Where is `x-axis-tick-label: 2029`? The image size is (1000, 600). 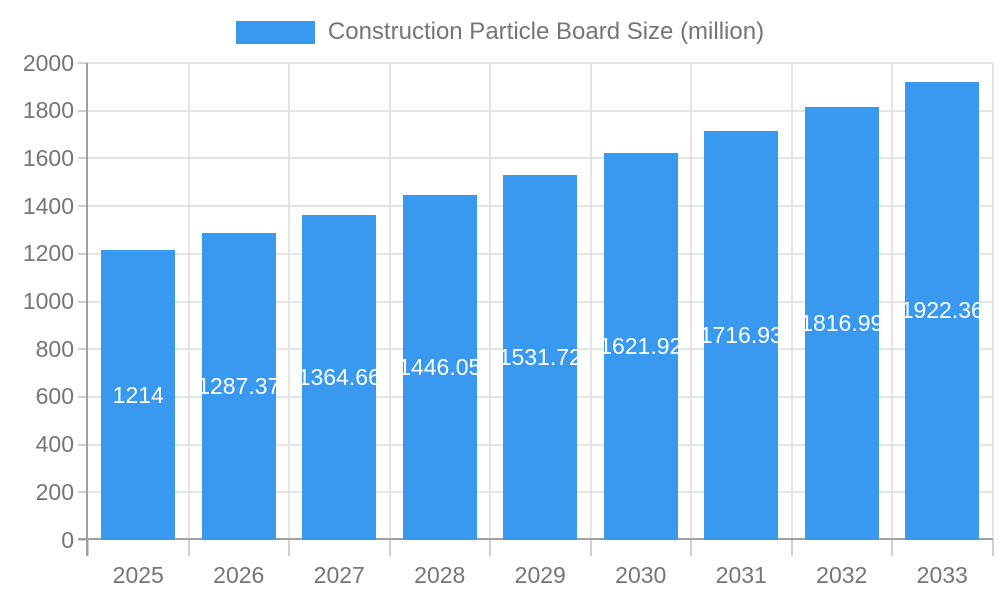 x-axis-tick-label: 2029 is located at coordinates (540, 575).